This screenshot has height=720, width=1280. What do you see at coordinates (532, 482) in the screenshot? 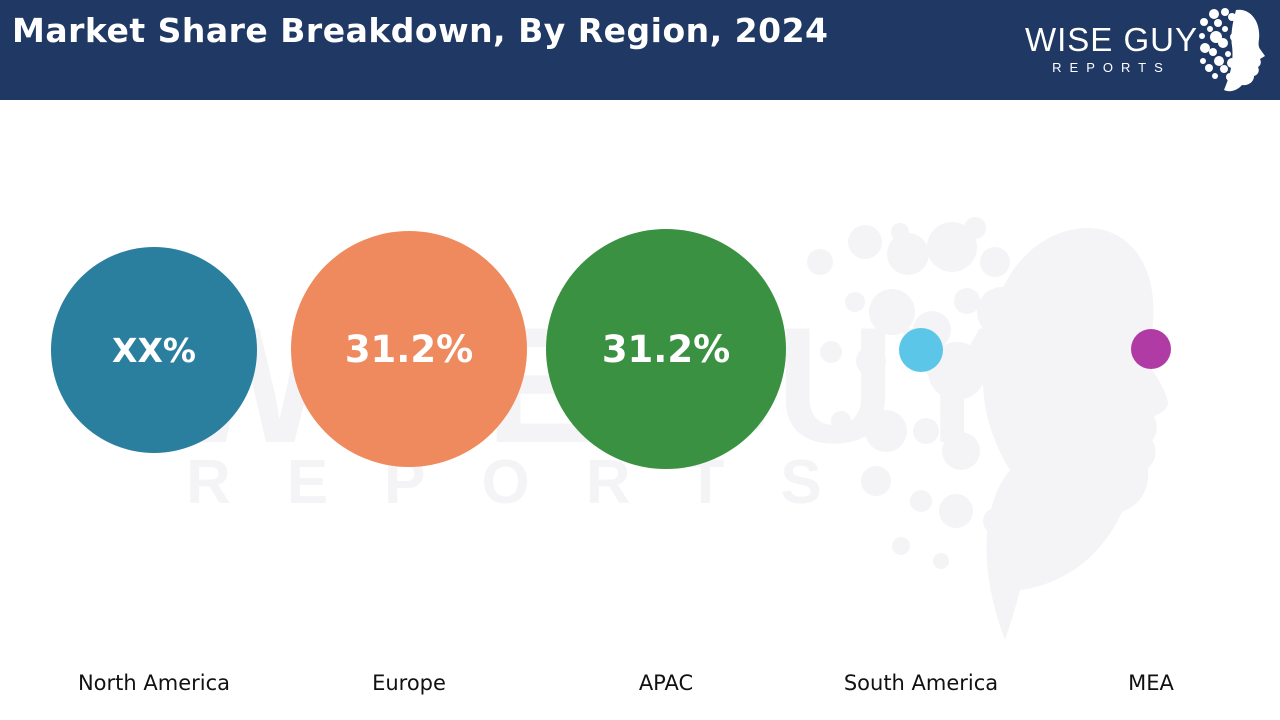
I see `watermark-reports: REPORTS` at bounding box center [532, 482].